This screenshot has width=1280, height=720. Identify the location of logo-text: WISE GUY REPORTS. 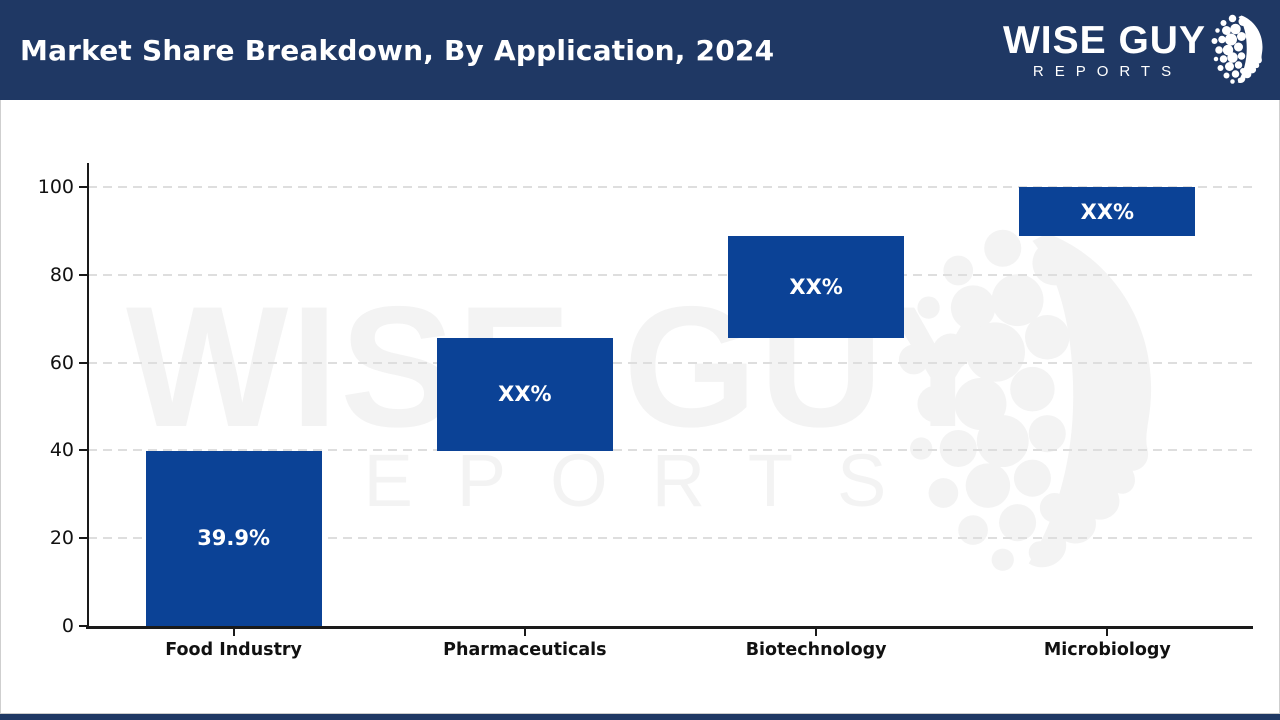
(1104, 50).